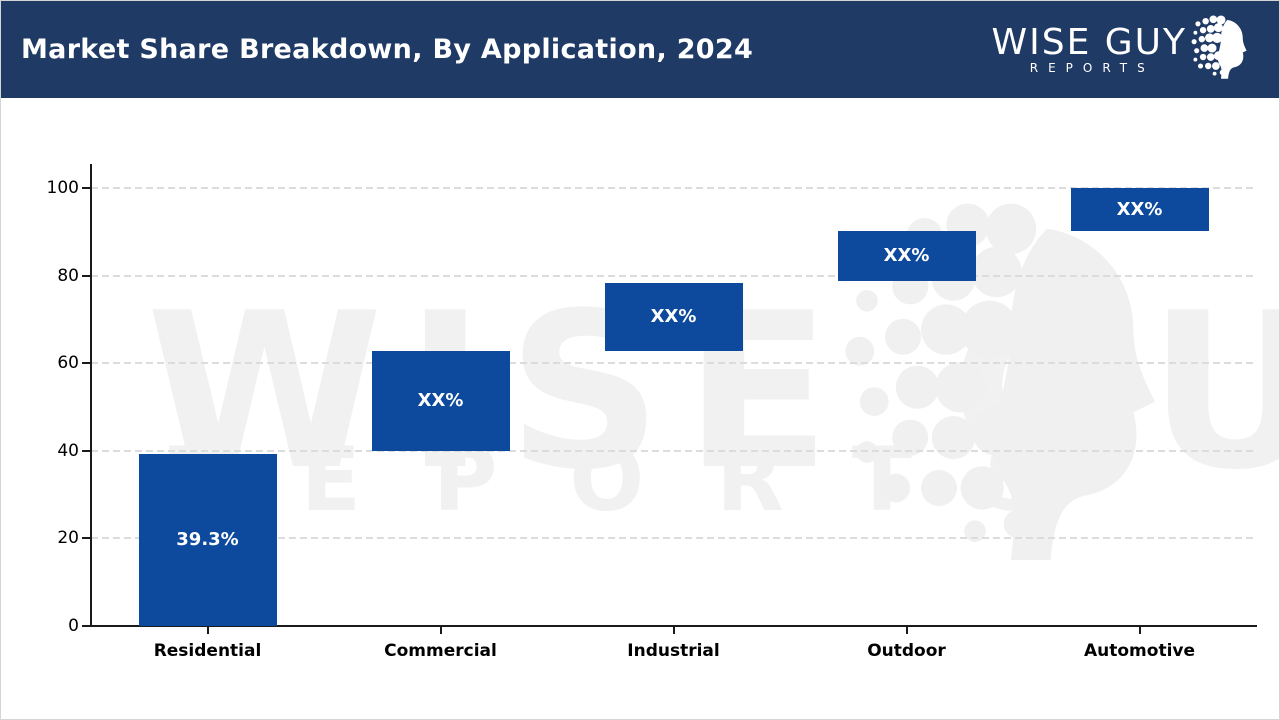 Image resolution: width=1280 pixels, height=720 pixels. I want to click on category-label-outdoor: Outdoor, so click(906, 651).